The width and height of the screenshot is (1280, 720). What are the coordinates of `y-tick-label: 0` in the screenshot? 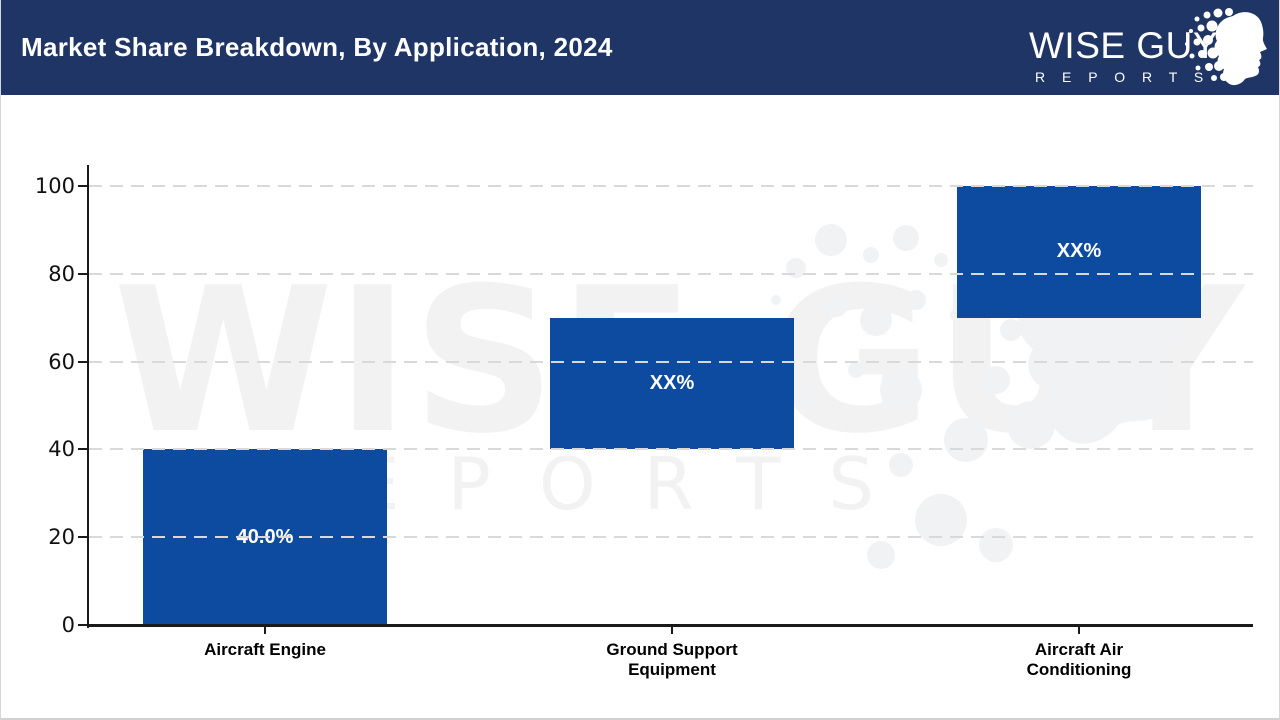 It's located at (68, 625).